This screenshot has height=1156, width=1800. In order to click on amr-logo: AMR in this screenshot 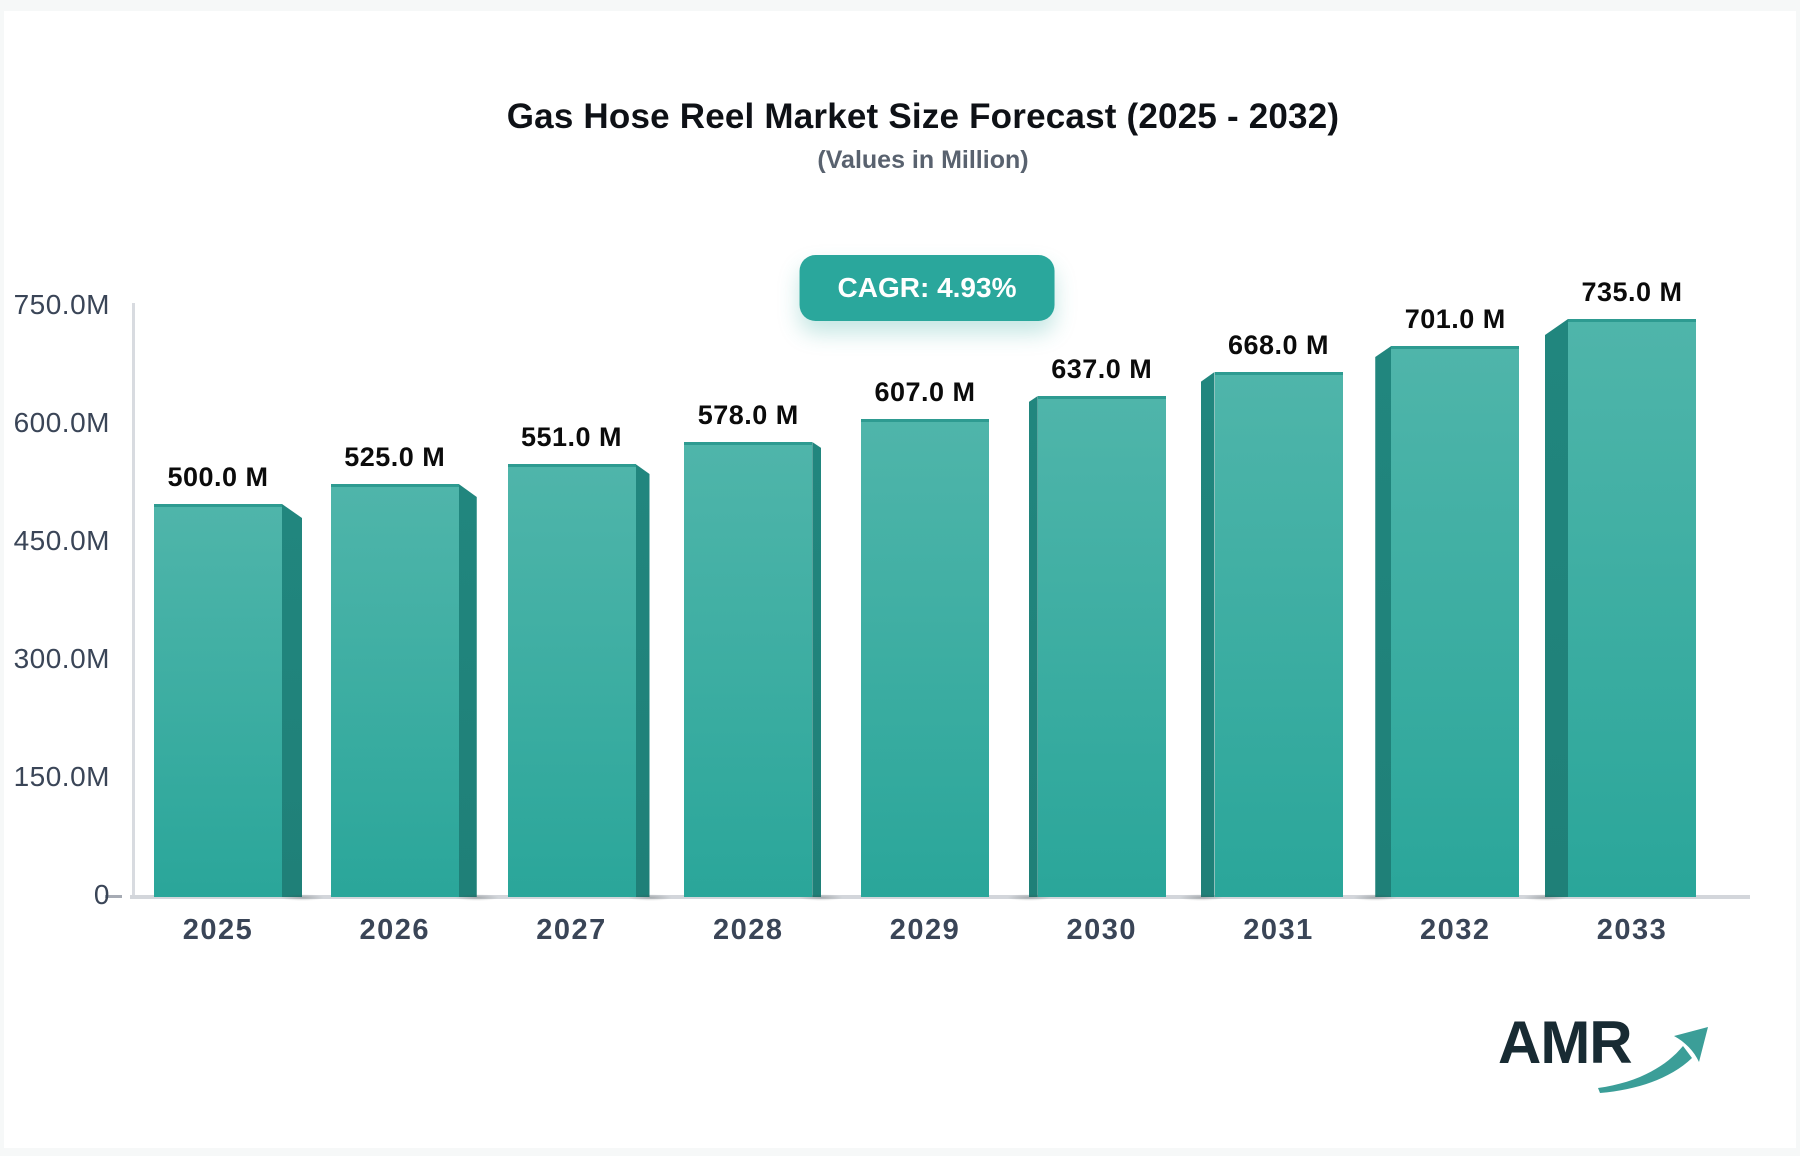, I will do `click(1603, 1051)`.